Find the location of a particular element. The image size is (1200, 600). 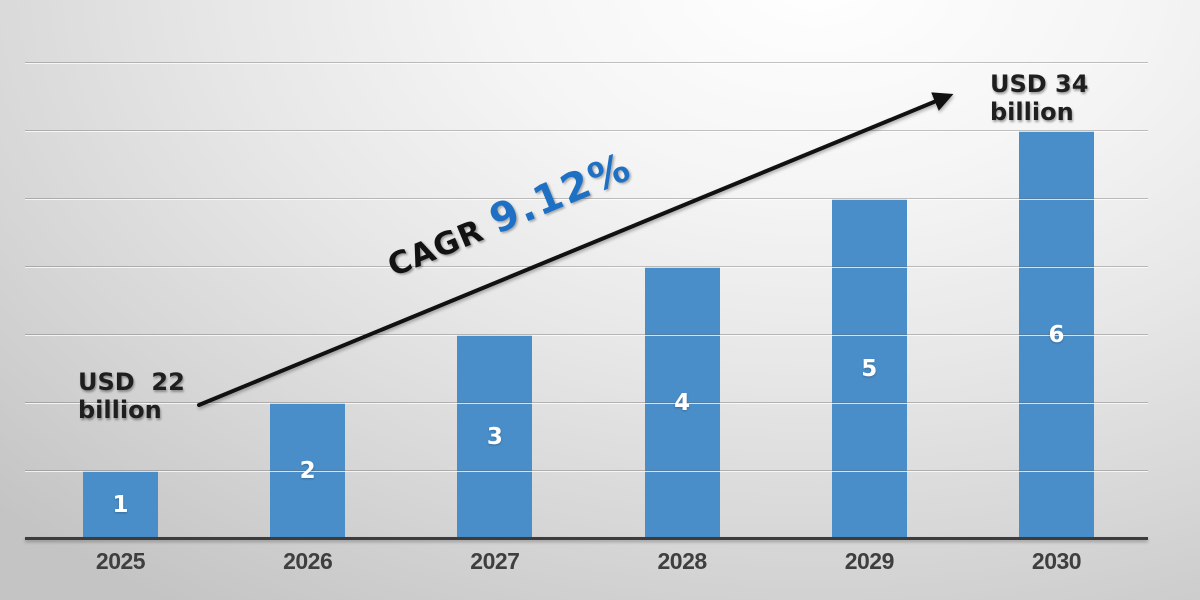

x-axis-label-2025: 2025 is located at coordinates (120, 561).